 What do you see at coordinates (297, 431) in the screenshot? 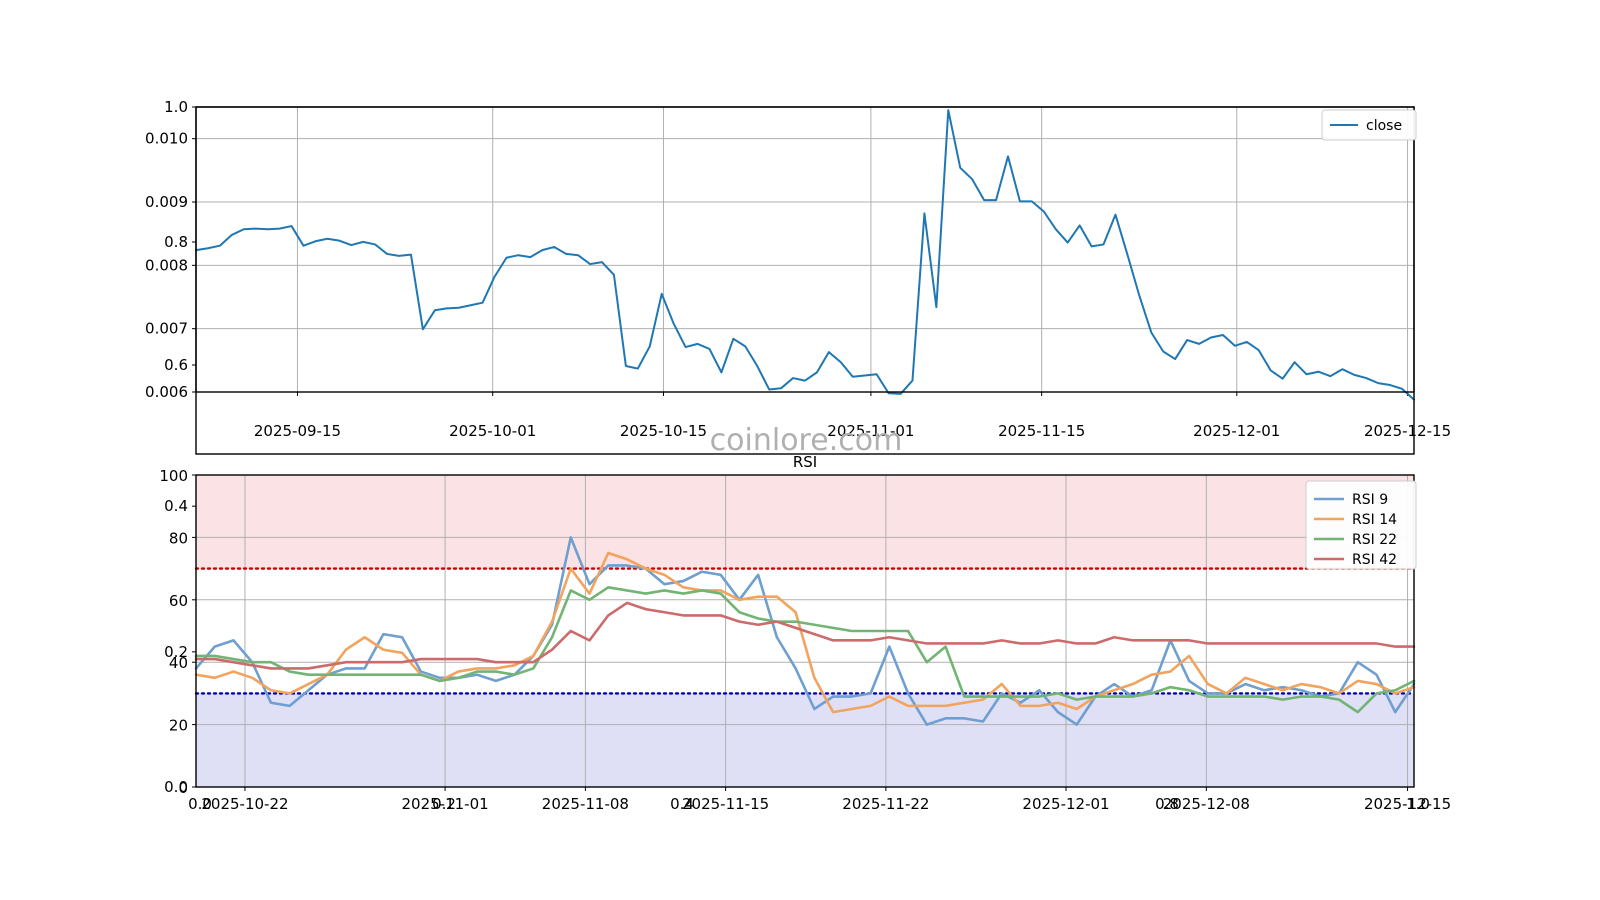
I see `price-x-tick-label: 2025-09-15` at bounding box center [297, 431].